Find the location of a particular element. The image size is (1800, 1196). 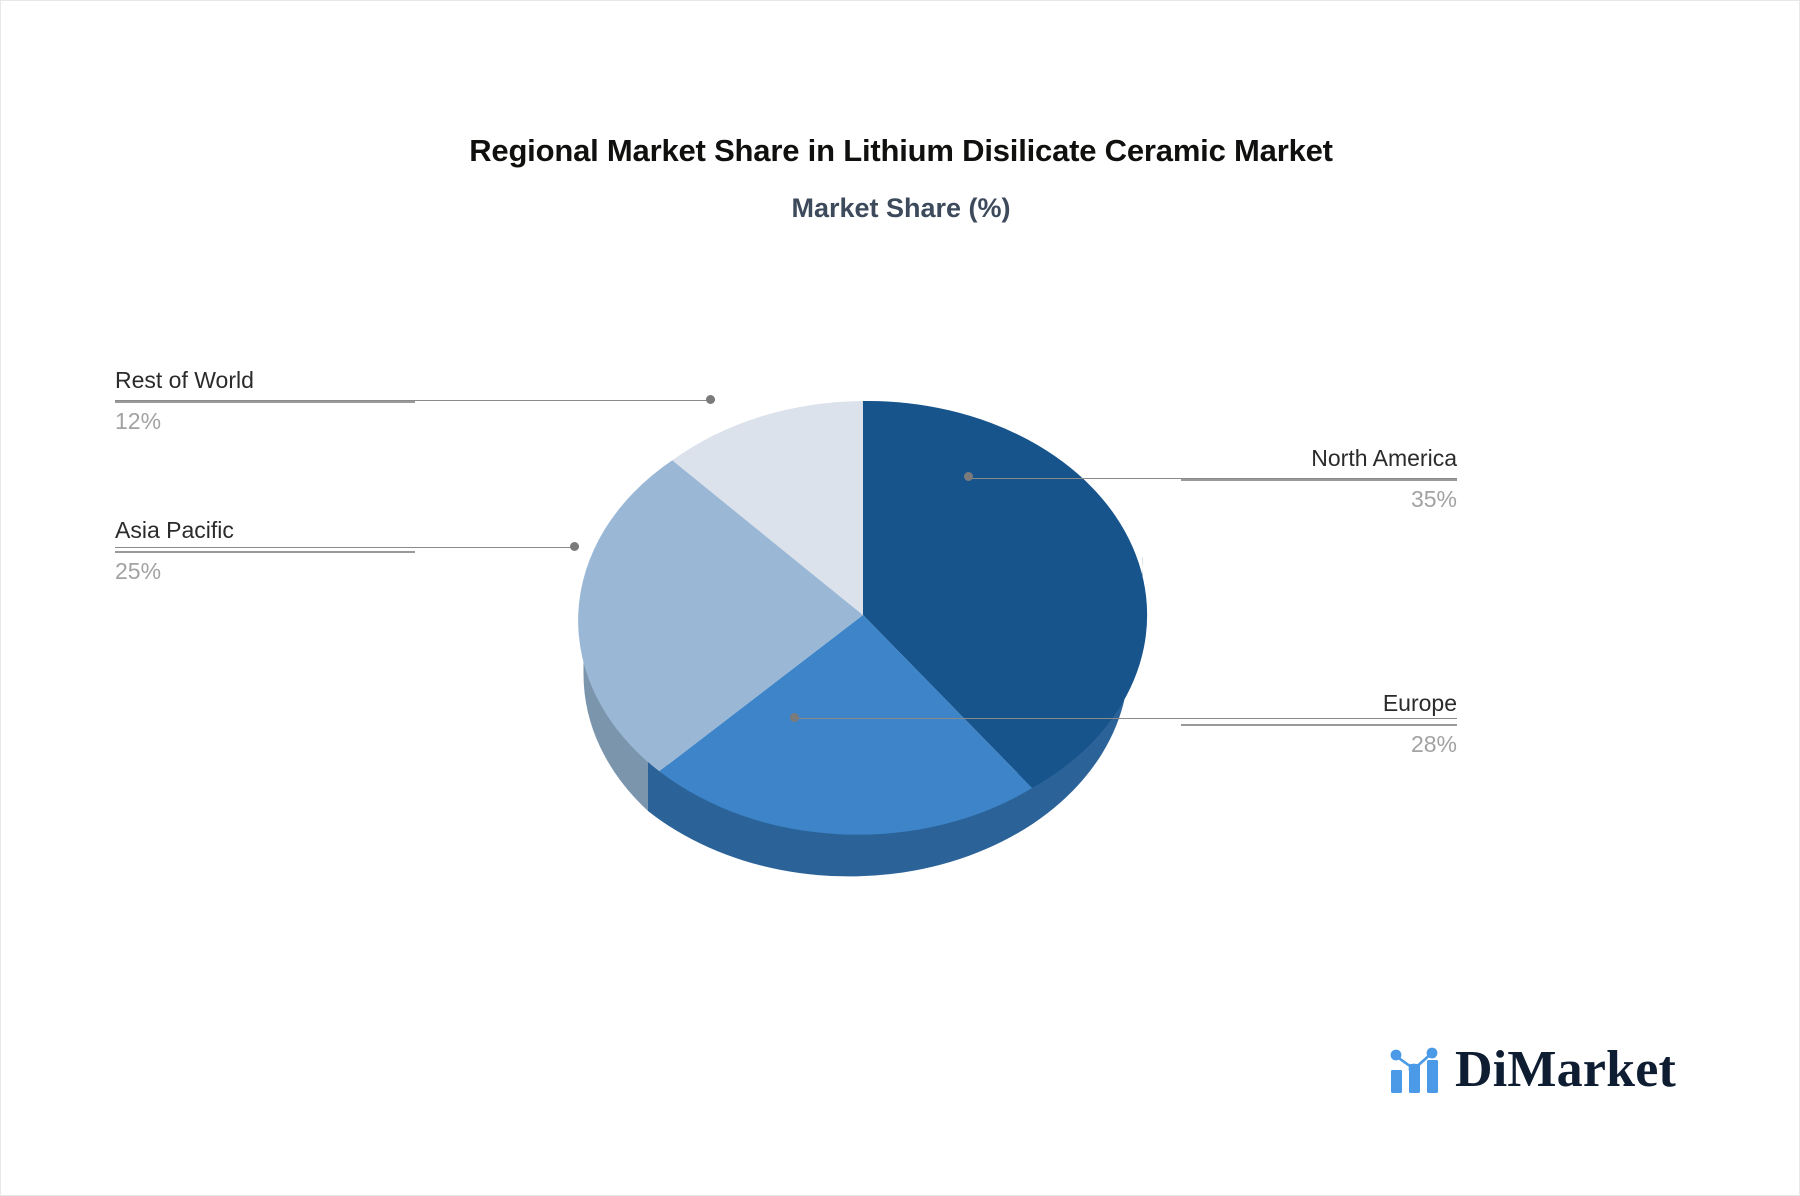

leader-dot-rest-of-world is located at coordinates (710, 399).